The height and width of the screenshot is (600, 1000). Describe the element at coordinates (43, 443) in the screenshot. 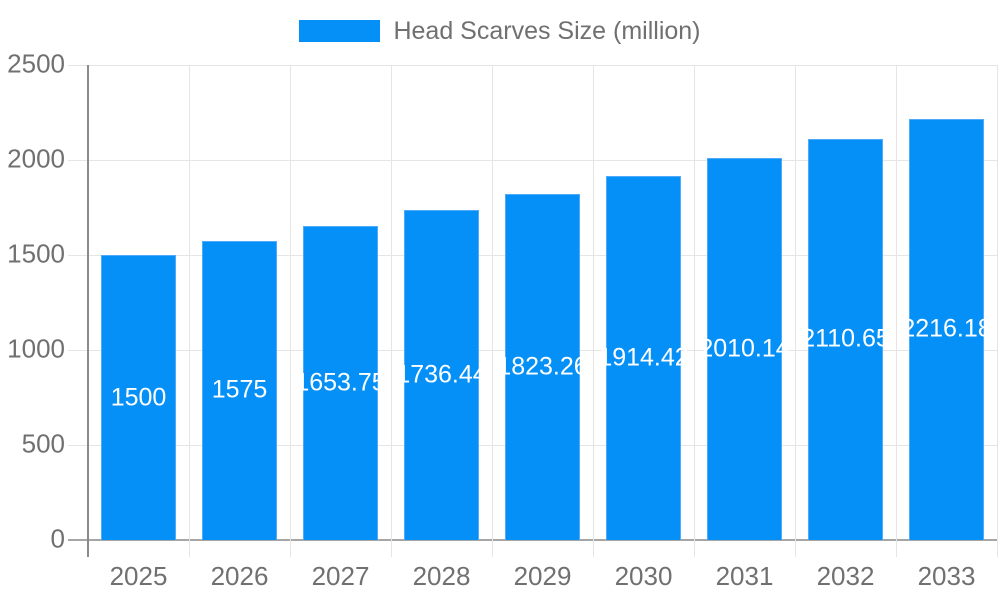

I see `y-axis-label: 500` at that location.